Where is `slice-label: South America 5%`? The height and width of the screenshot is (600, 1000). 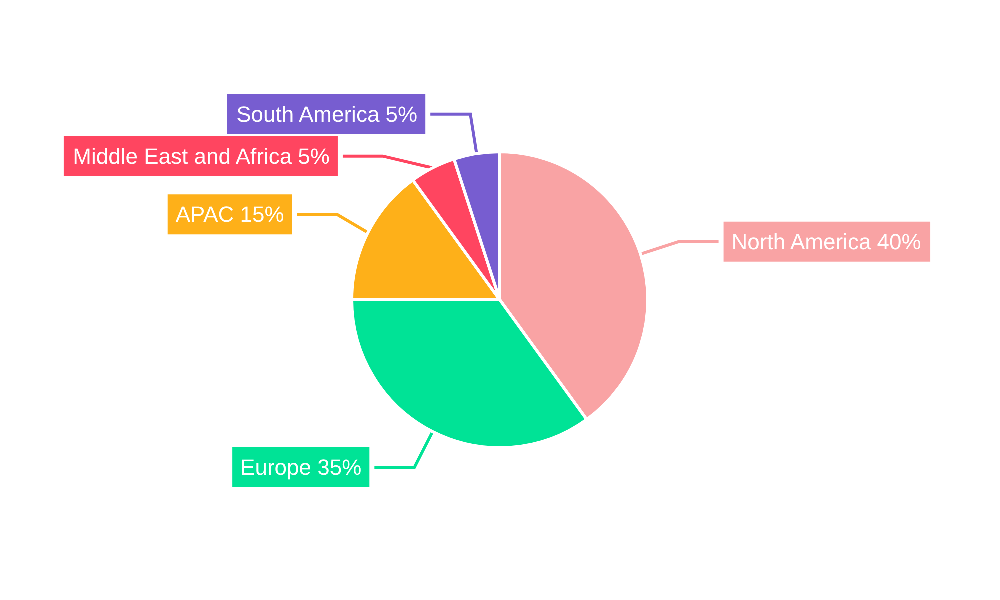
slice-label: South America 5% is located at coordinates (327, 114).